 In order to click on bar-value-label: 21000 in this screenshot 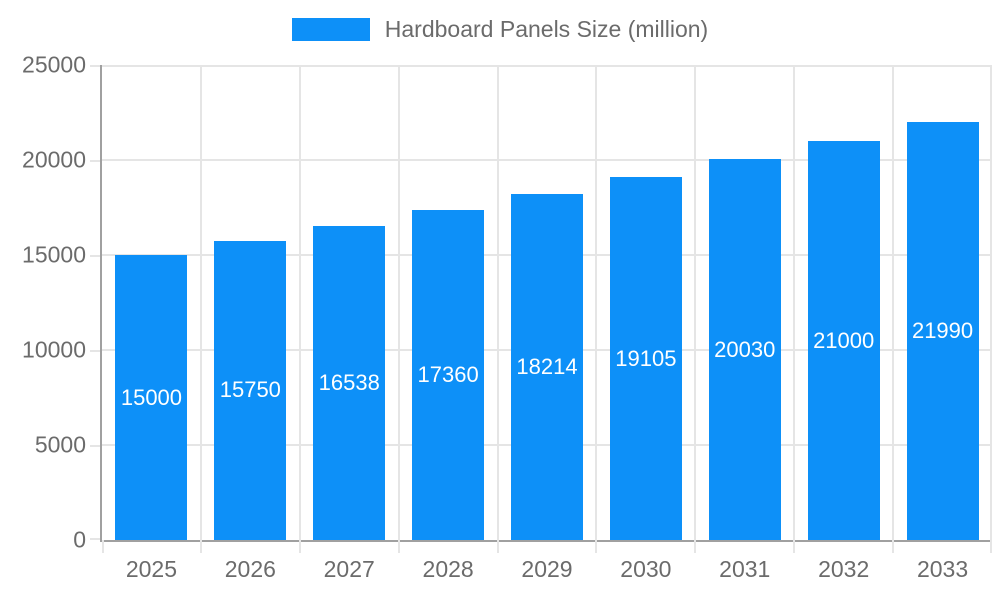, I will do `click(844, 340)`.